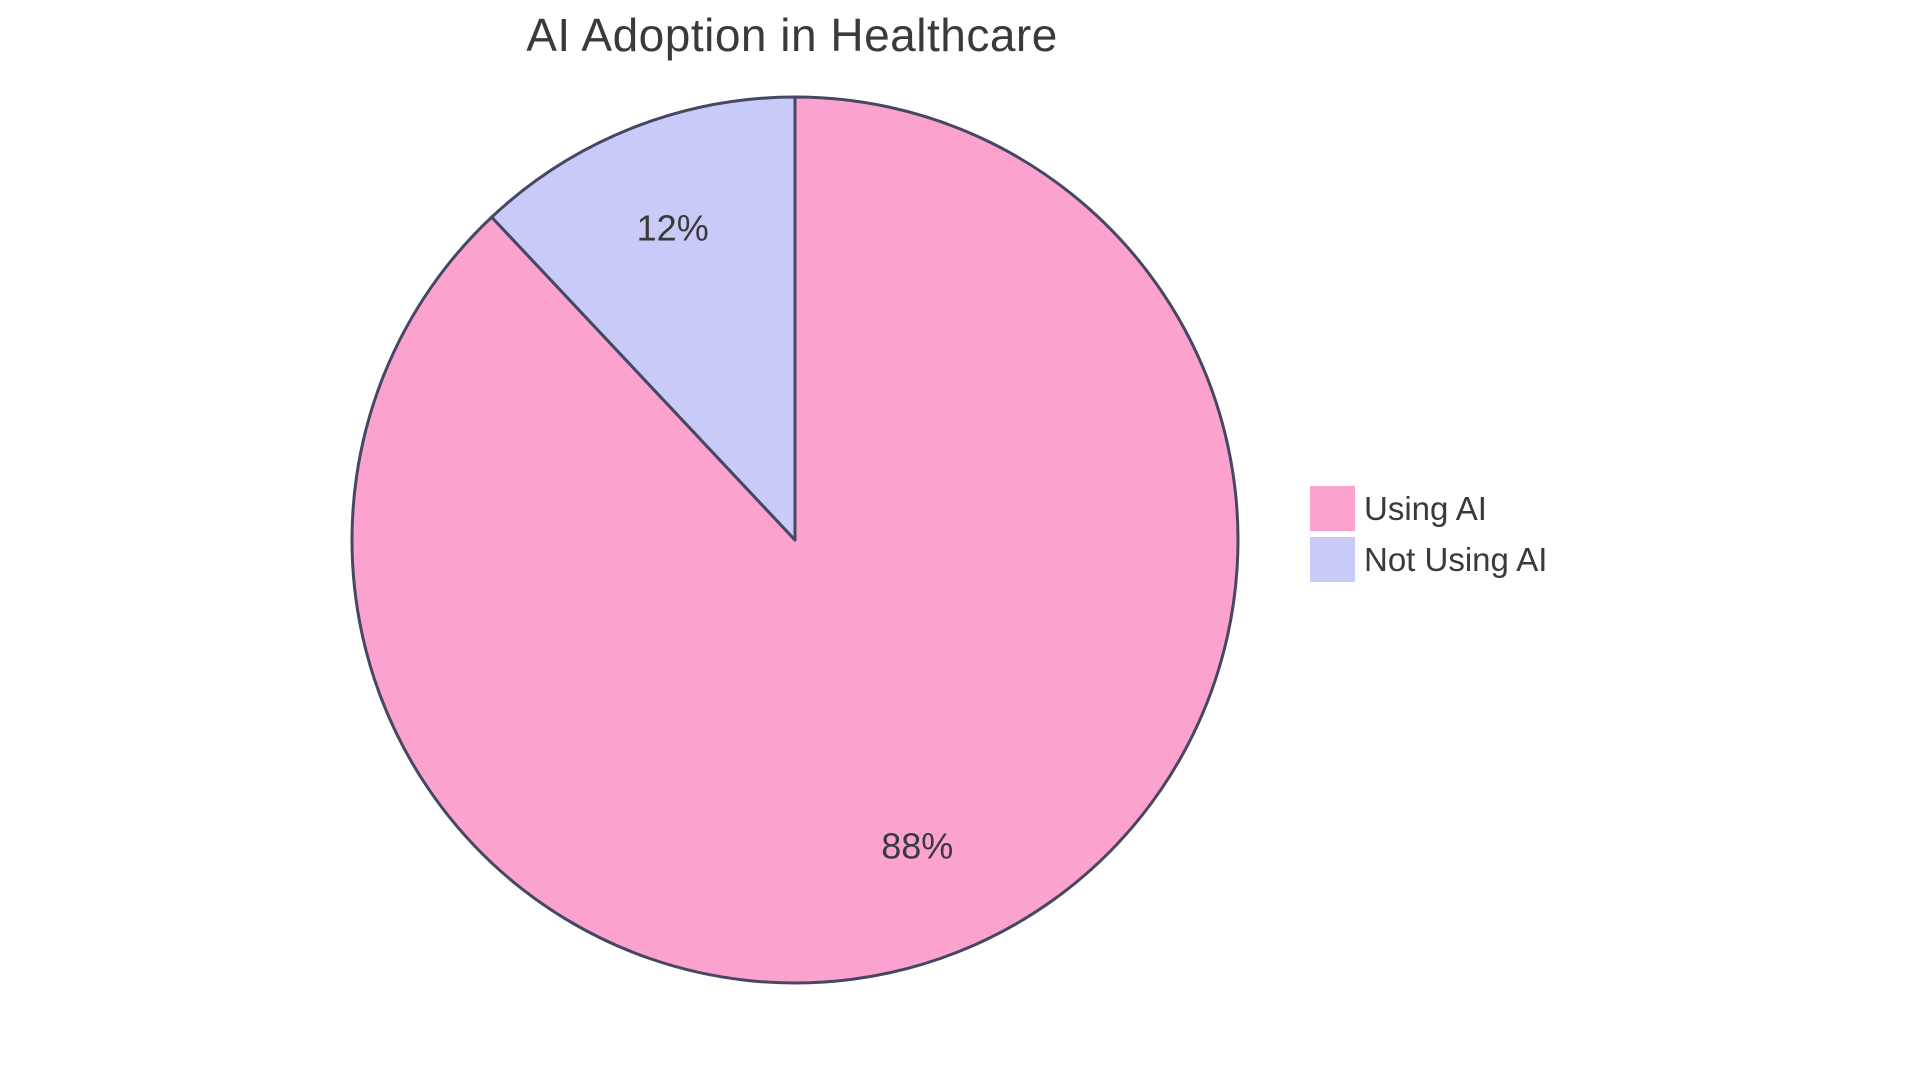  I want to click on legend: Using AI Not Using AI, so click(1428, 534).